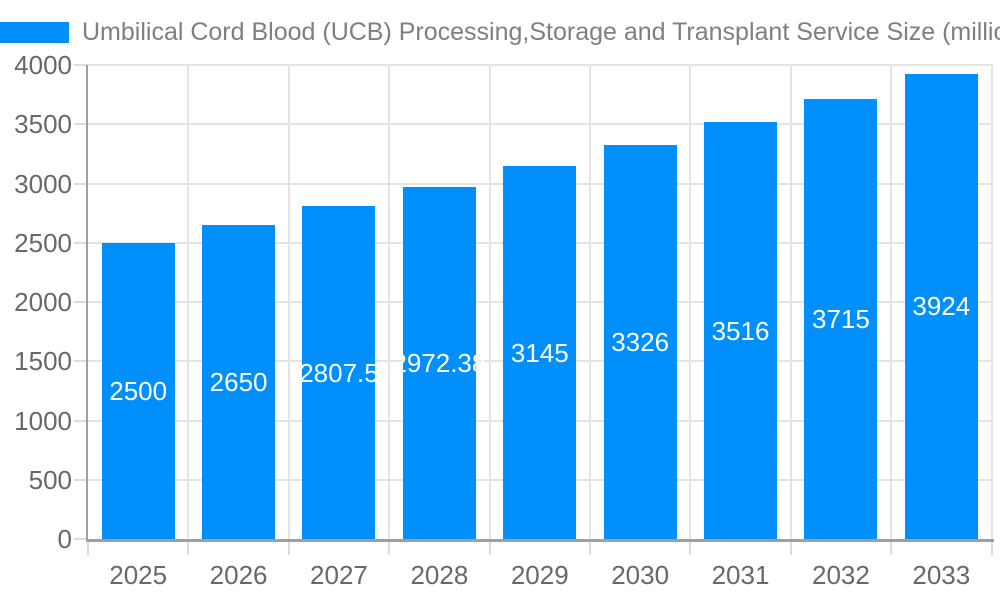  I want to click on bar-value-label: 2500, so click(138, 390).